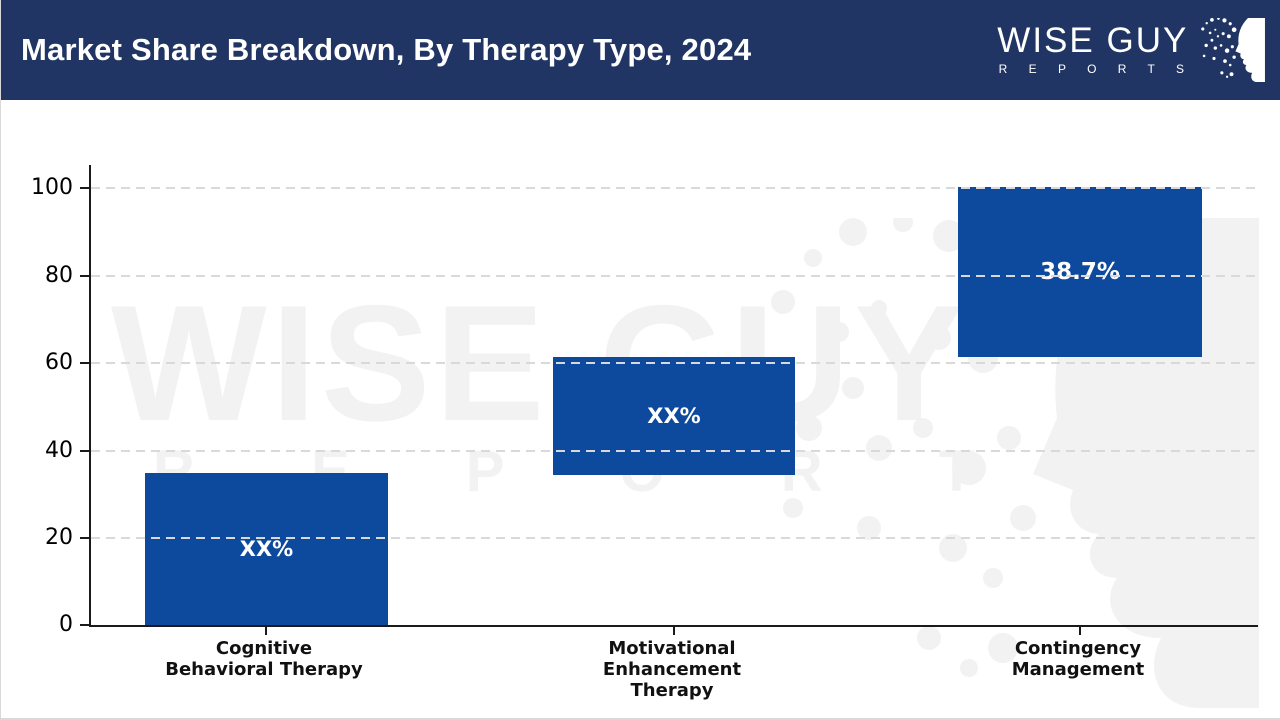  I want to click on bar-cognitive-behavioral-therapy: XX%, so click(266, 549).